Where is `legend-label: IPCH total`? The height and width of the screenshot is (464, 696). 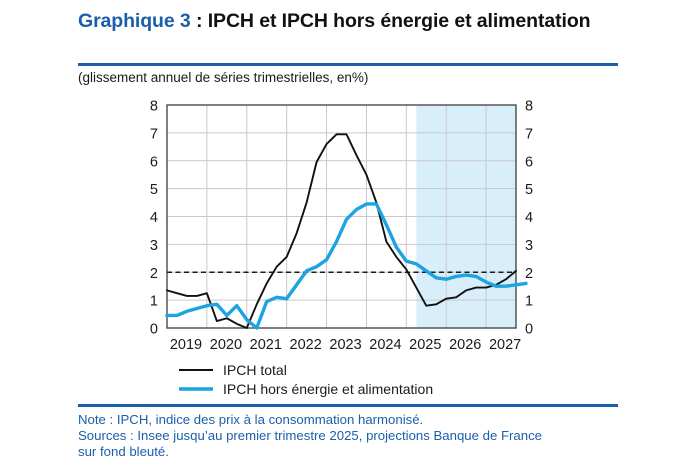
legend-label: IPCH total is located at coordinates (255, 370).